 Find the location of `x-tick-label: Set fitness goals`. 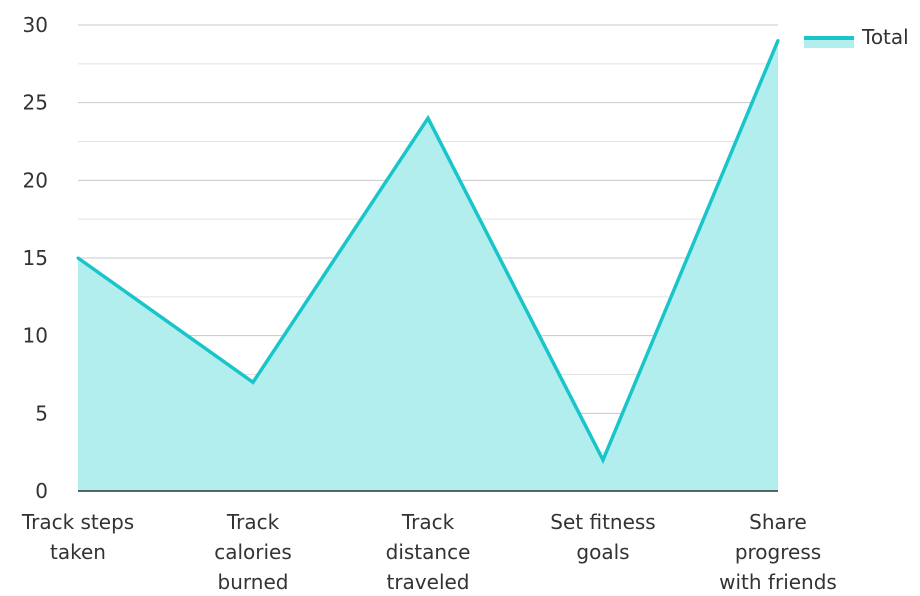

x-tick-label: Set fitness goals is located at coordinates (602, 537).